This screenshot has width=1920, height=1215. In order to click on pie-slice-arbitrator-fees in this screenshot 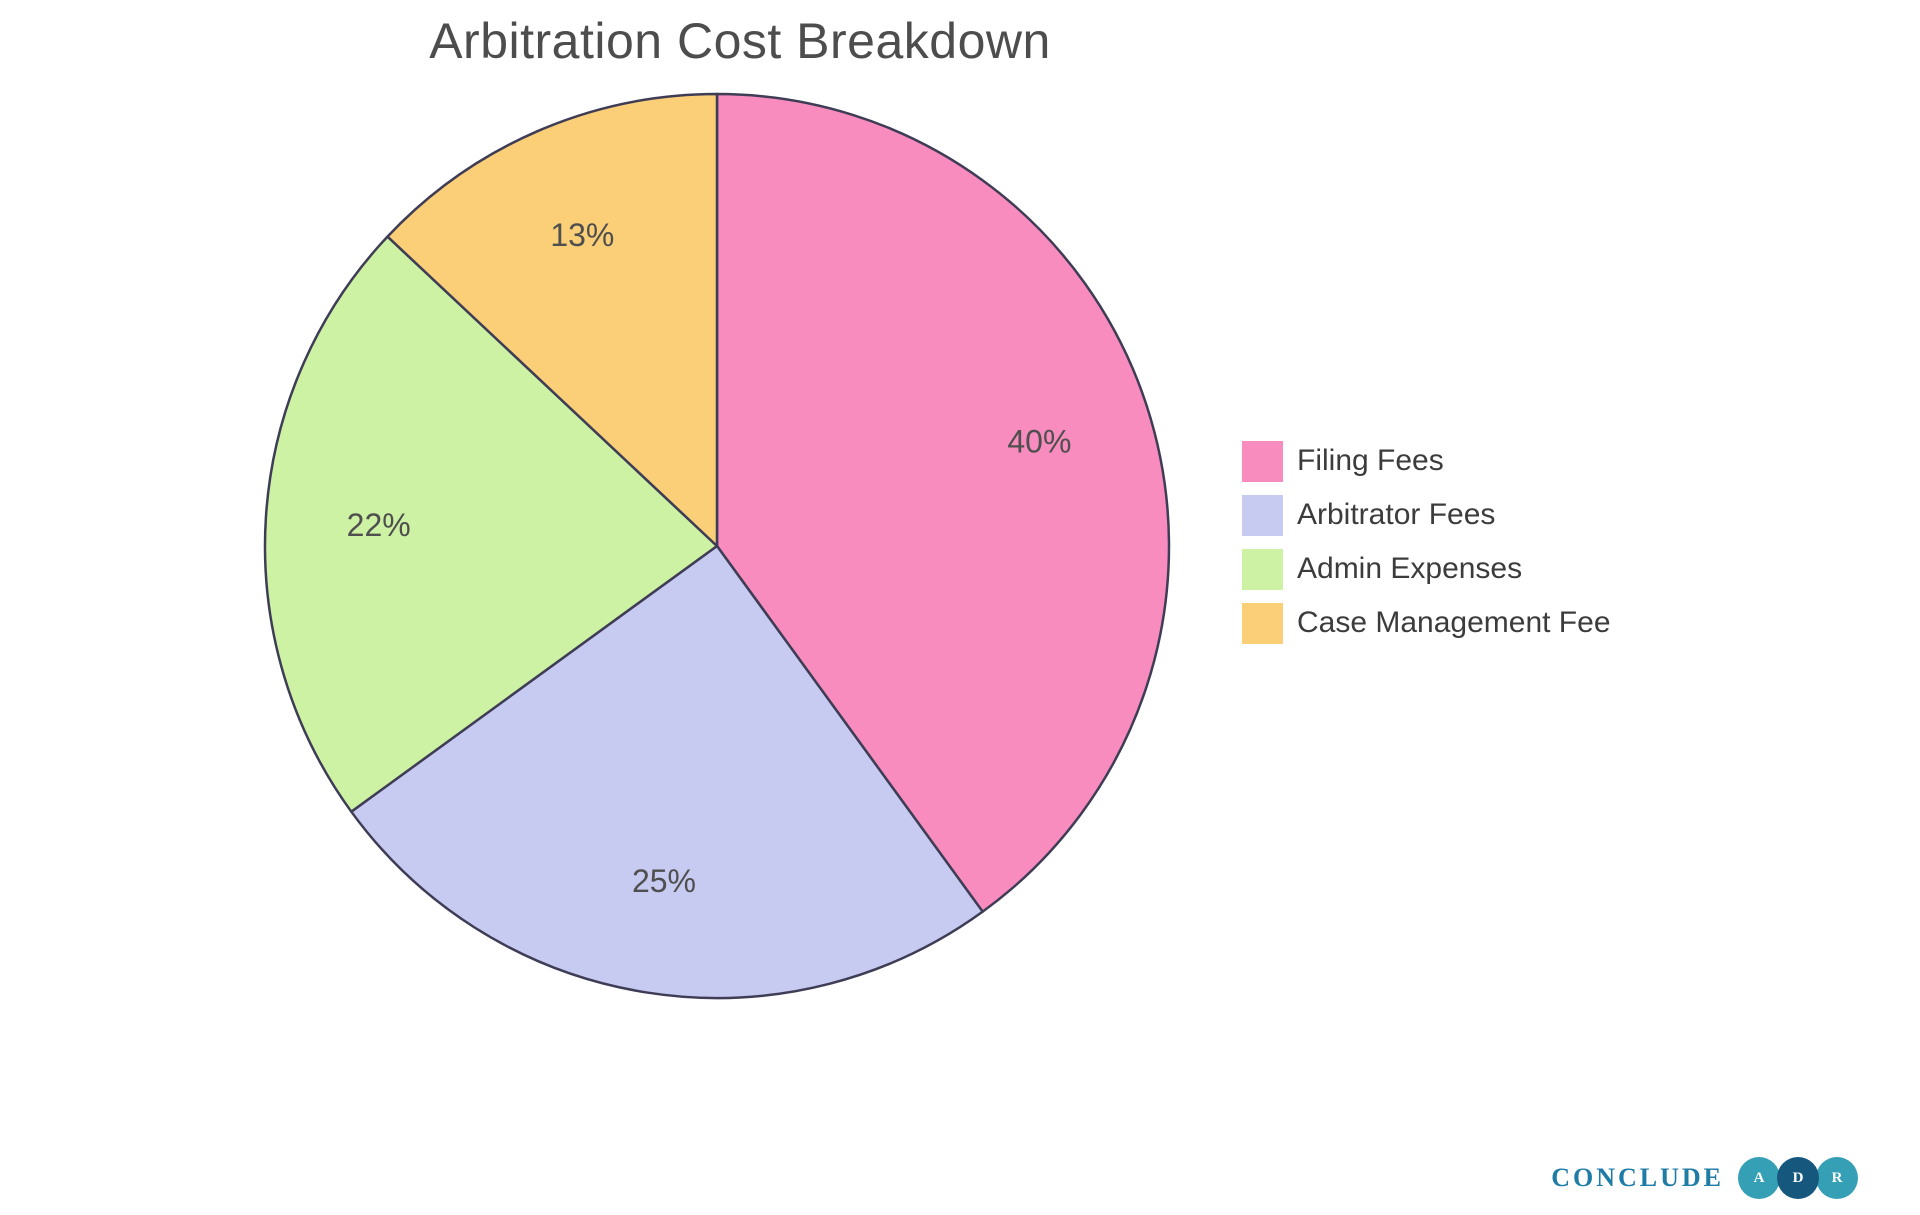, I will do `click(667, 772)`.